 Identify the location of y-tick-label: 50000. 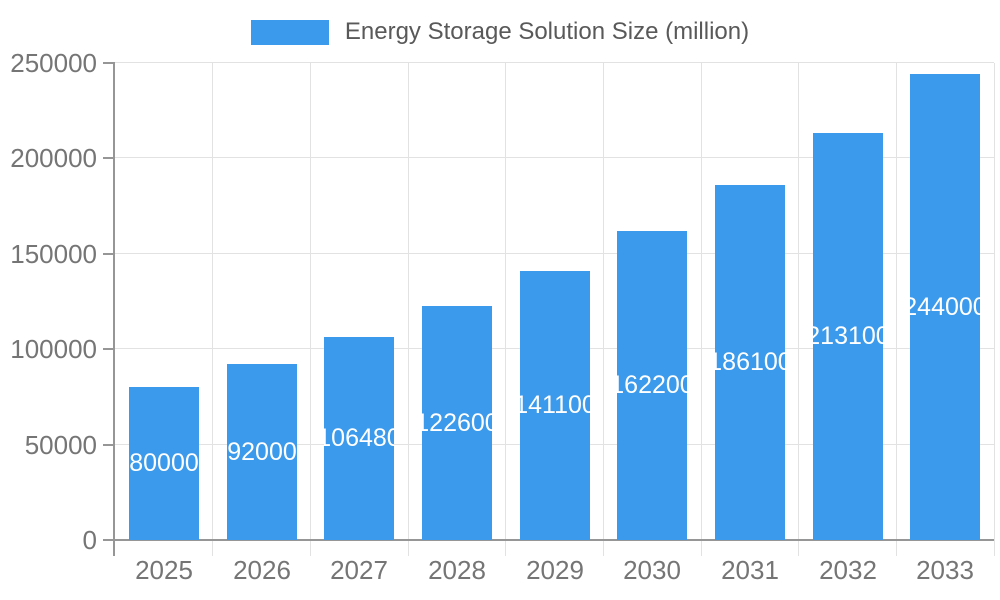
(60, 445).